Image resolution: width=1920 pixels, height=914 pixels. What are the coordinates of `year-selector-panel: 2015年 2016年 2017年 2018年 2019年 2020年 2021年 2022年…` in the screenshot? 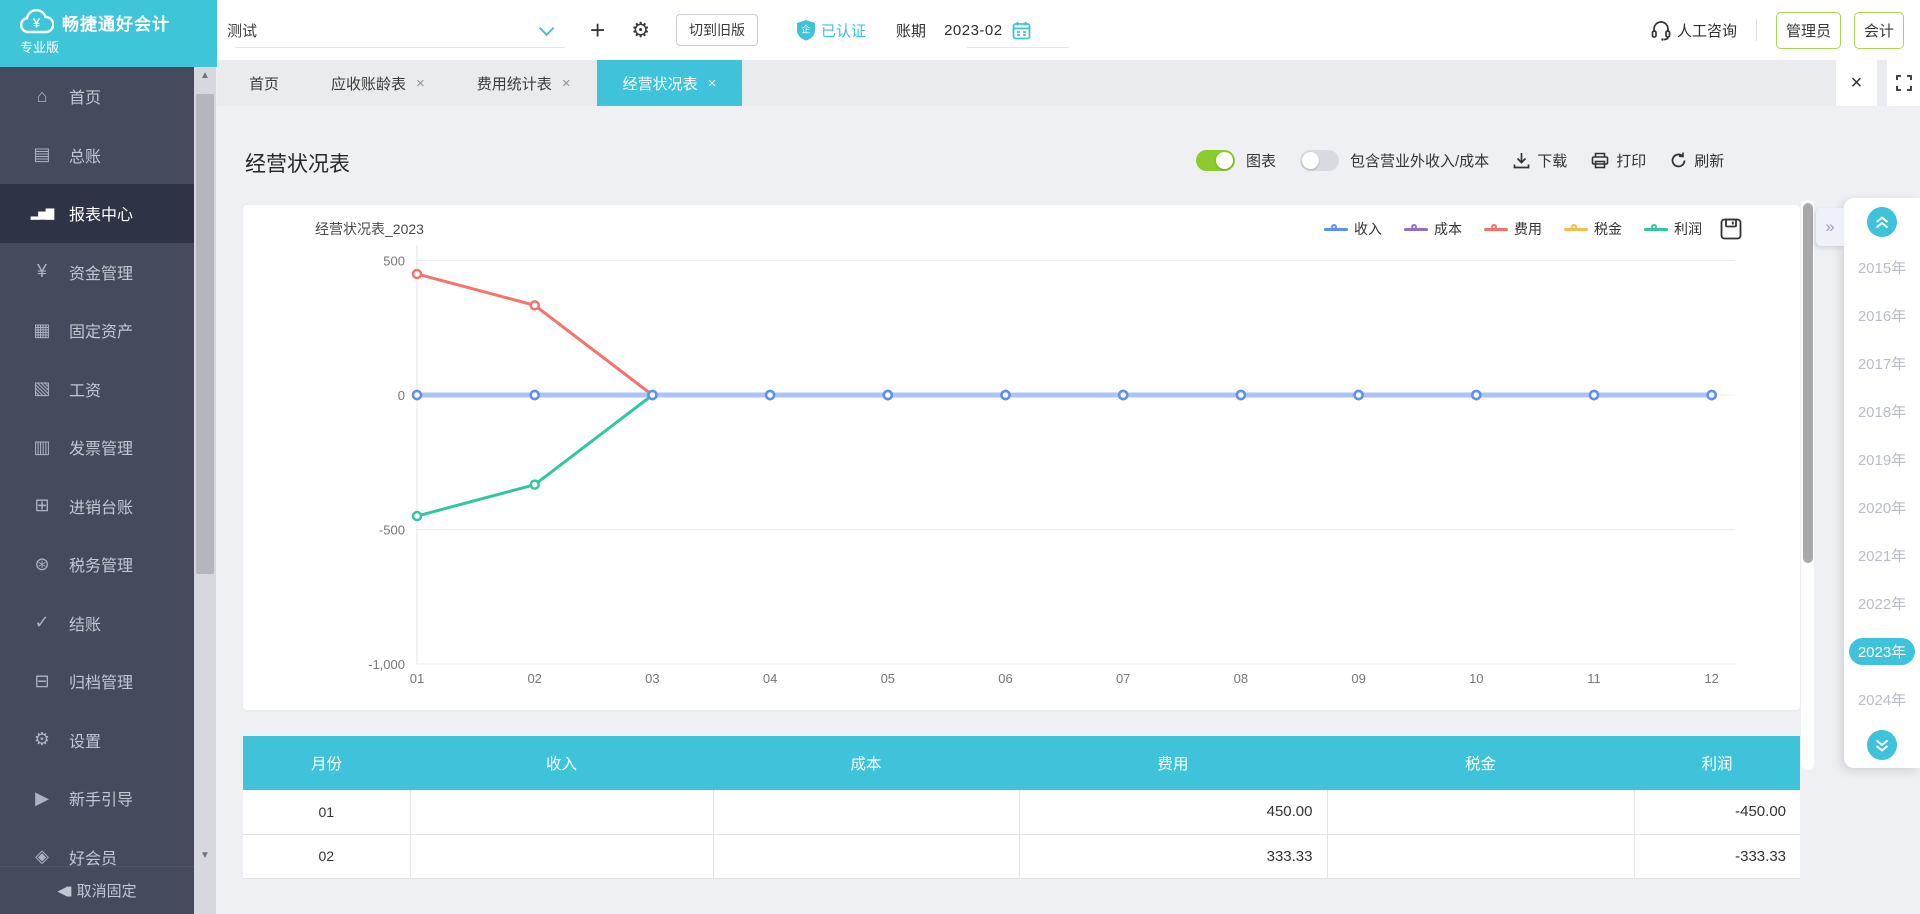 It's located at (1882, 483).